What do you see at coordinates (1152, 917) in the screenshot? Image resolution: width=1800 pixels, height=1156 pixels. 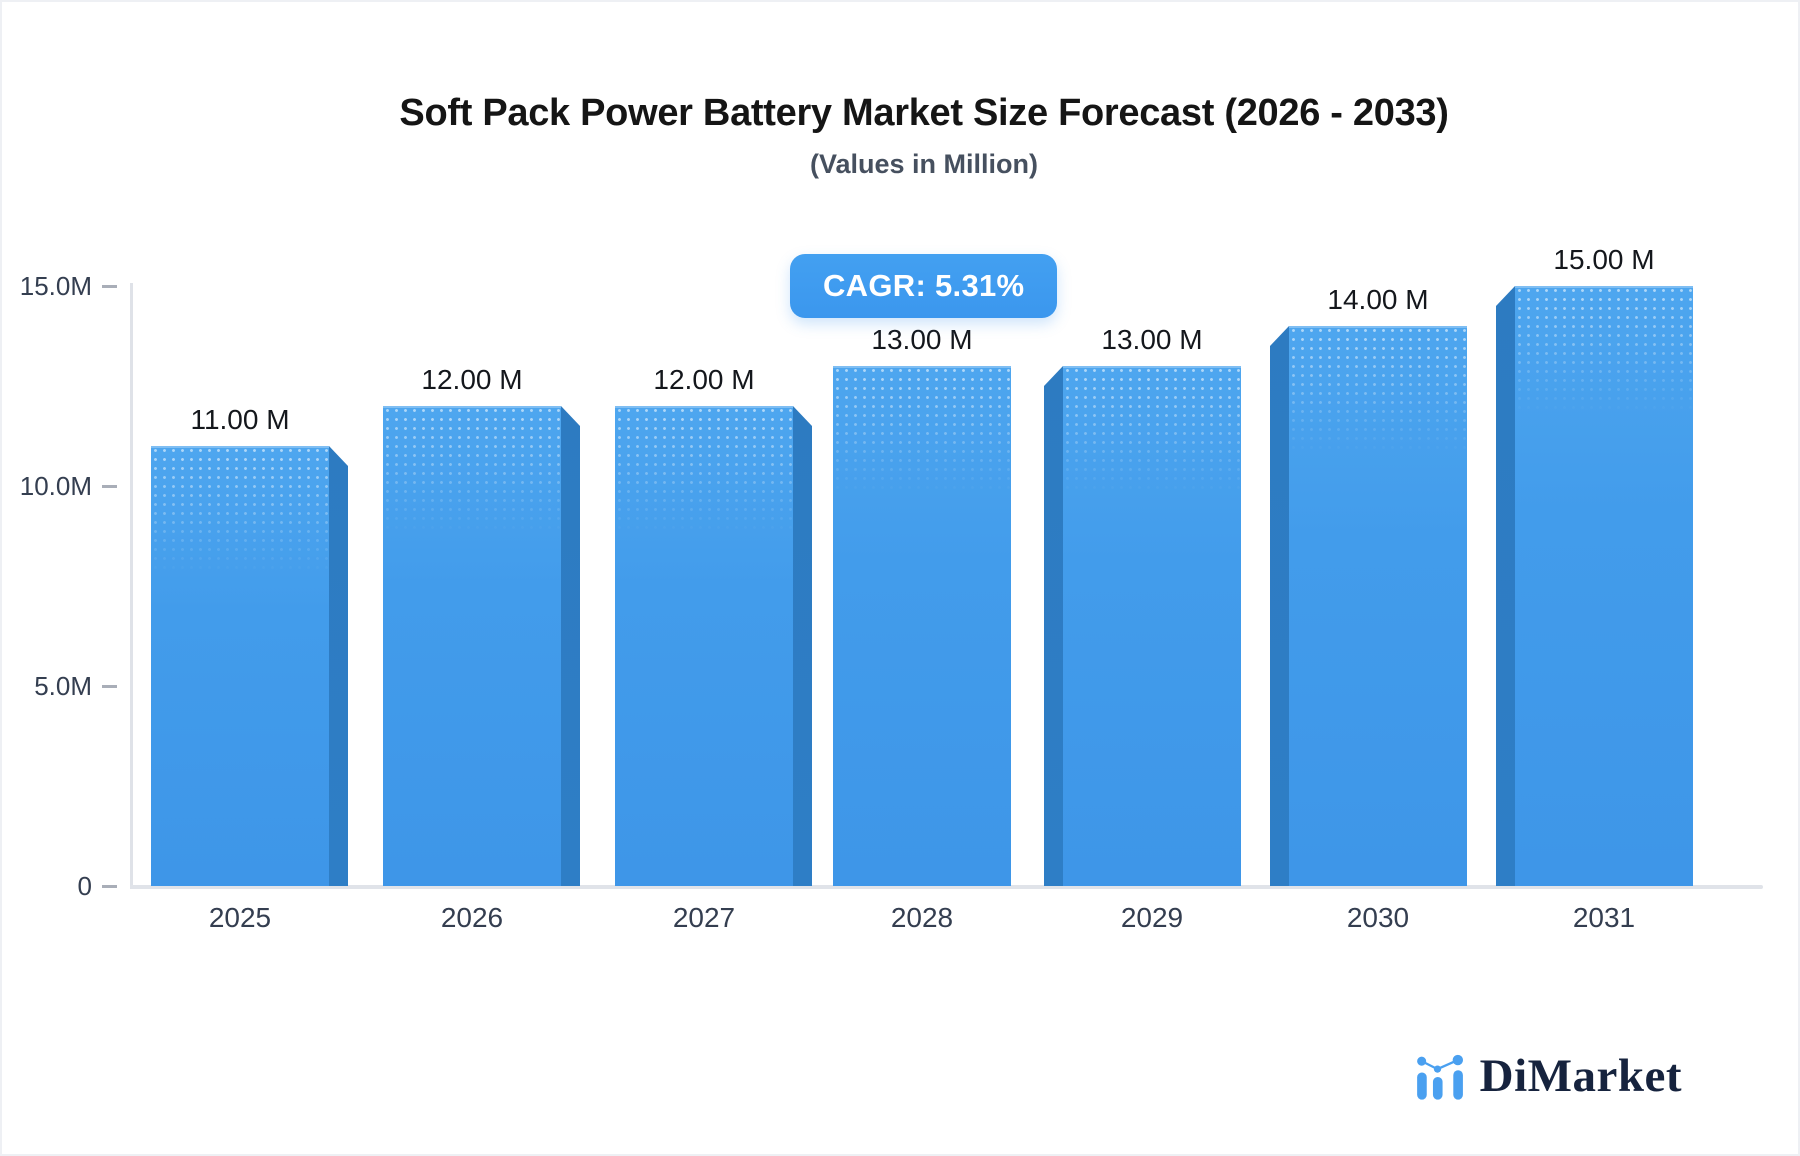 I see `x-axis-label-2029: 2029` at bounding box center [1152, 917].